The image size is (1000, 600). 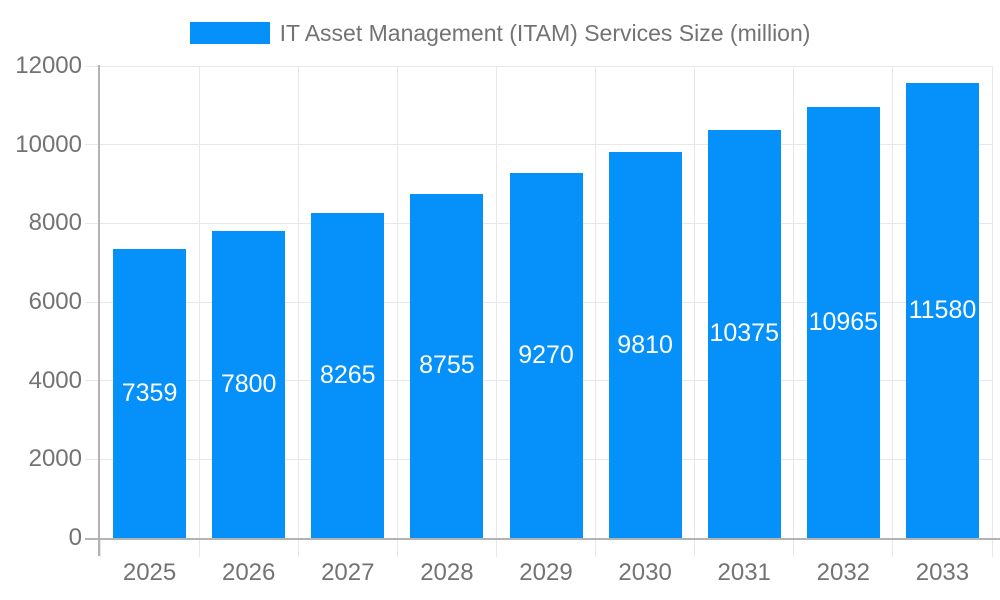 I want to click on x-axis-tick-label: 2025, so click(x=149, y=572).